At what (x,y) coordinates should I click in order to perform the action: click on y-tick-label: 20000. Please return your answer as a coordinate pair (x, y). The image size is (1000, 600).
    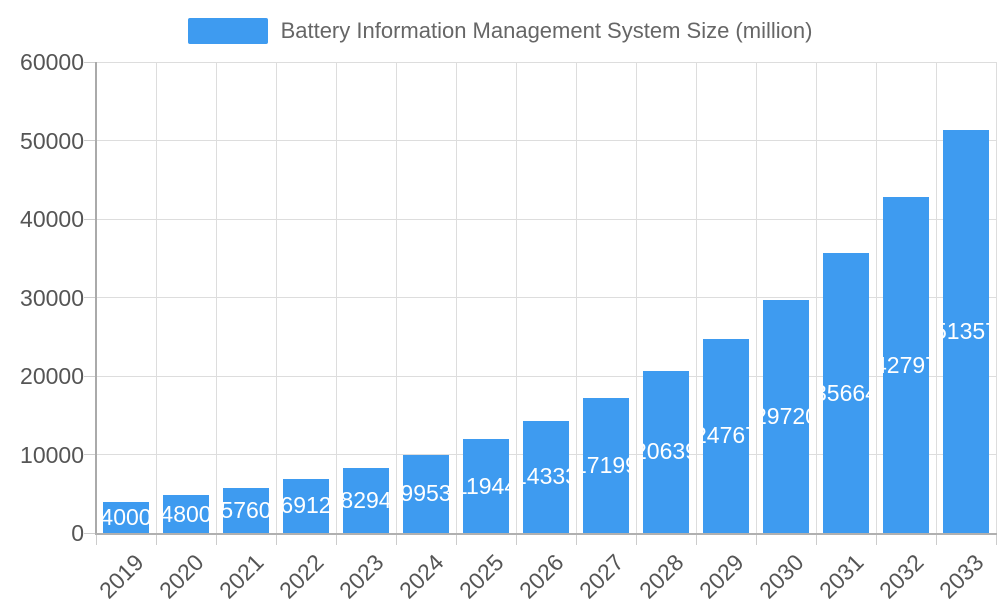
    Looking at the image, I should click on (52, 376).